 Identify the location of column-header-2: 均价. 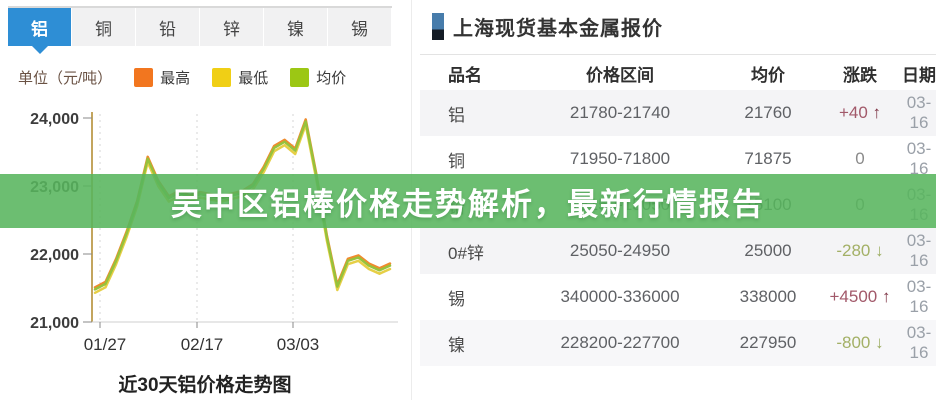
(768, 75).